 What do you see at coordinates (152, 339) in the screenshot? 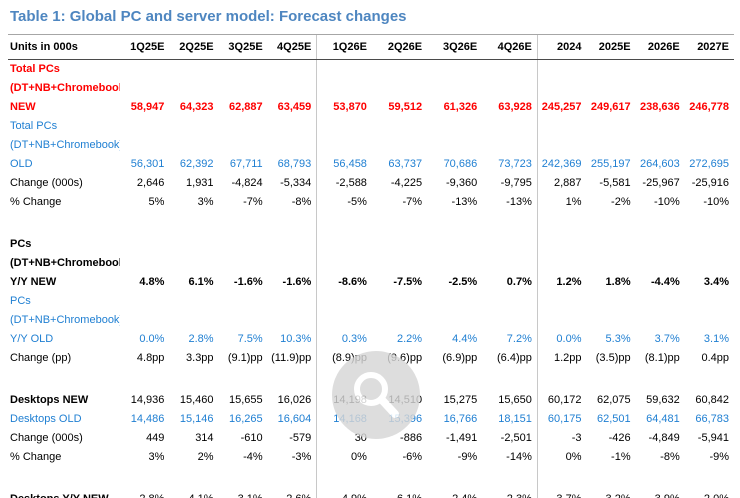
I see `cell: 0.0%` at bounding box center [152, 339].